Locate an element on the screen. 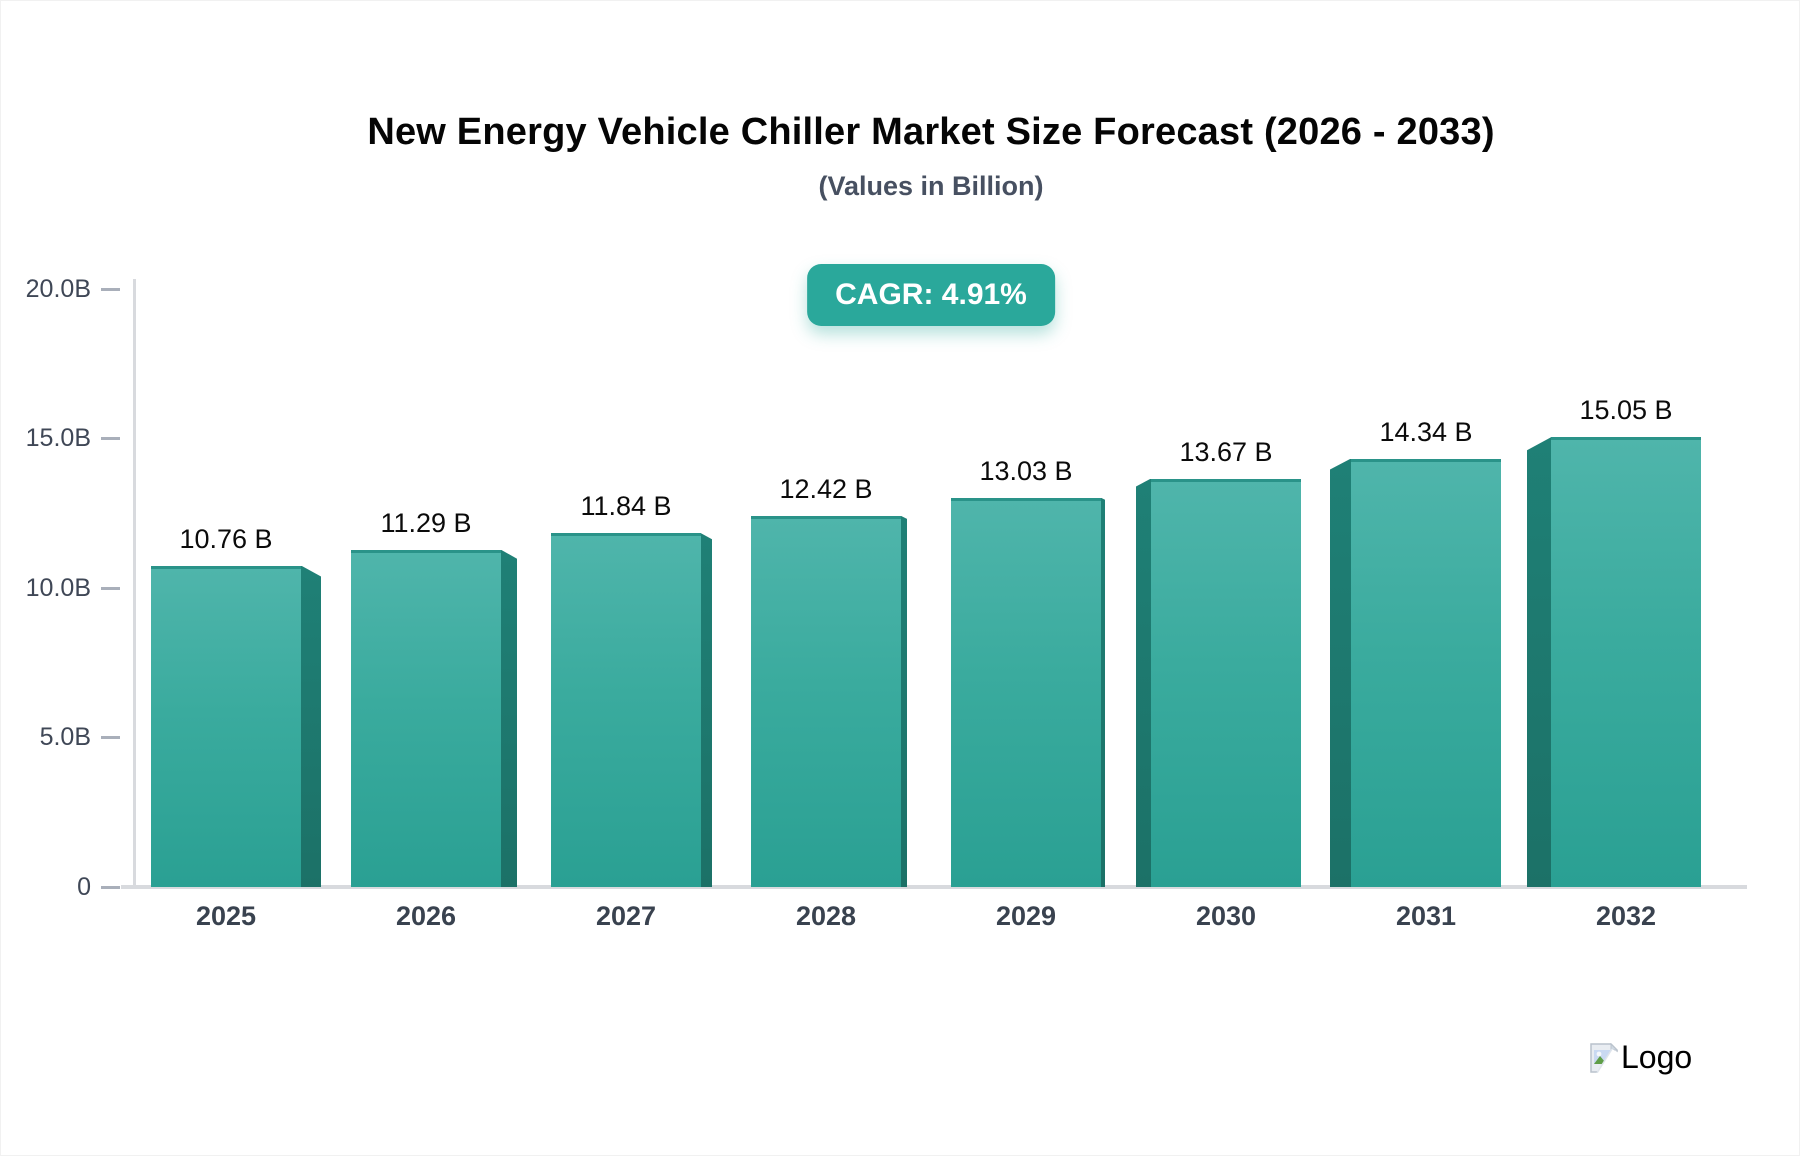 The height and width of the screenshot is (1156, 1800). logo-alt-text: Logo is located at coordinates (1657, 1057).